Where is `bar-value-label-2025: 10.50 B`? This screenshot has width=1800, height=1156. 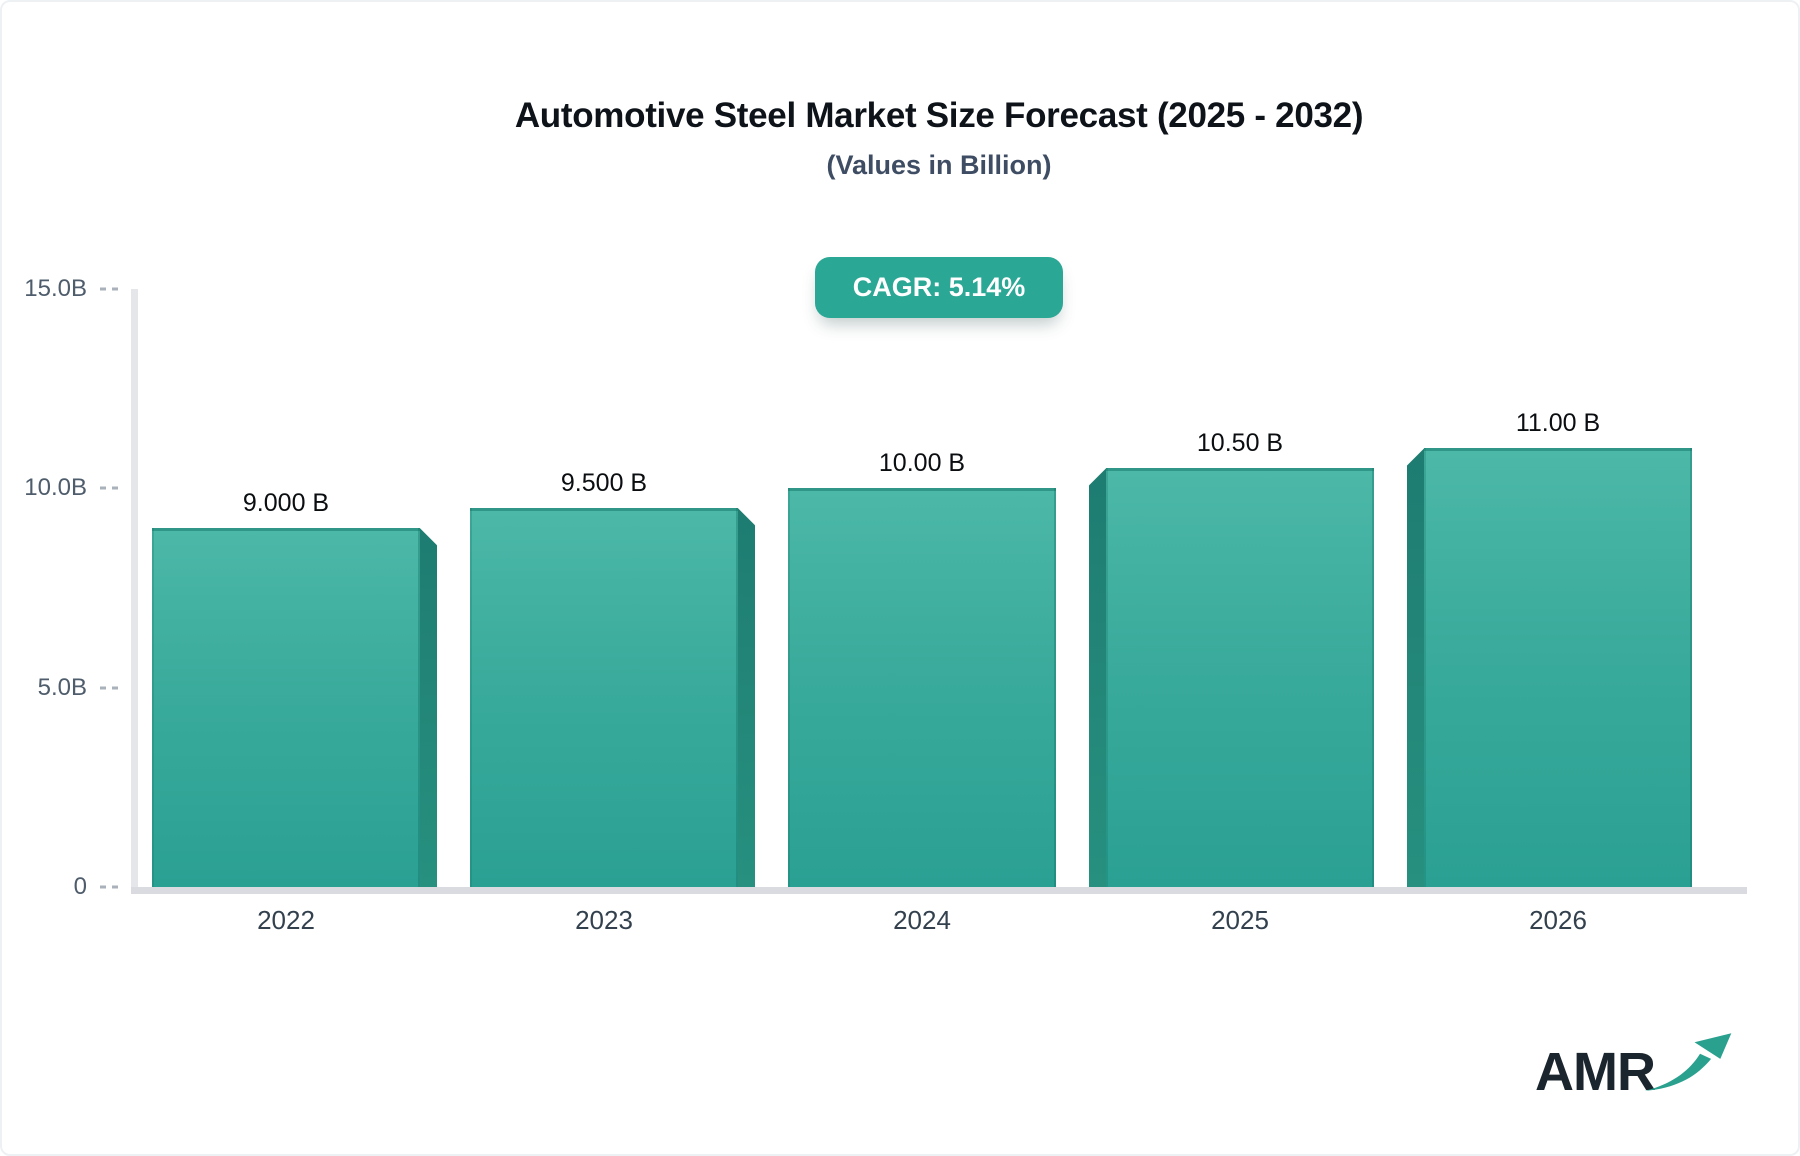
bar-value-label-2025: 10.50 B is located at coordinates (1240, 443).